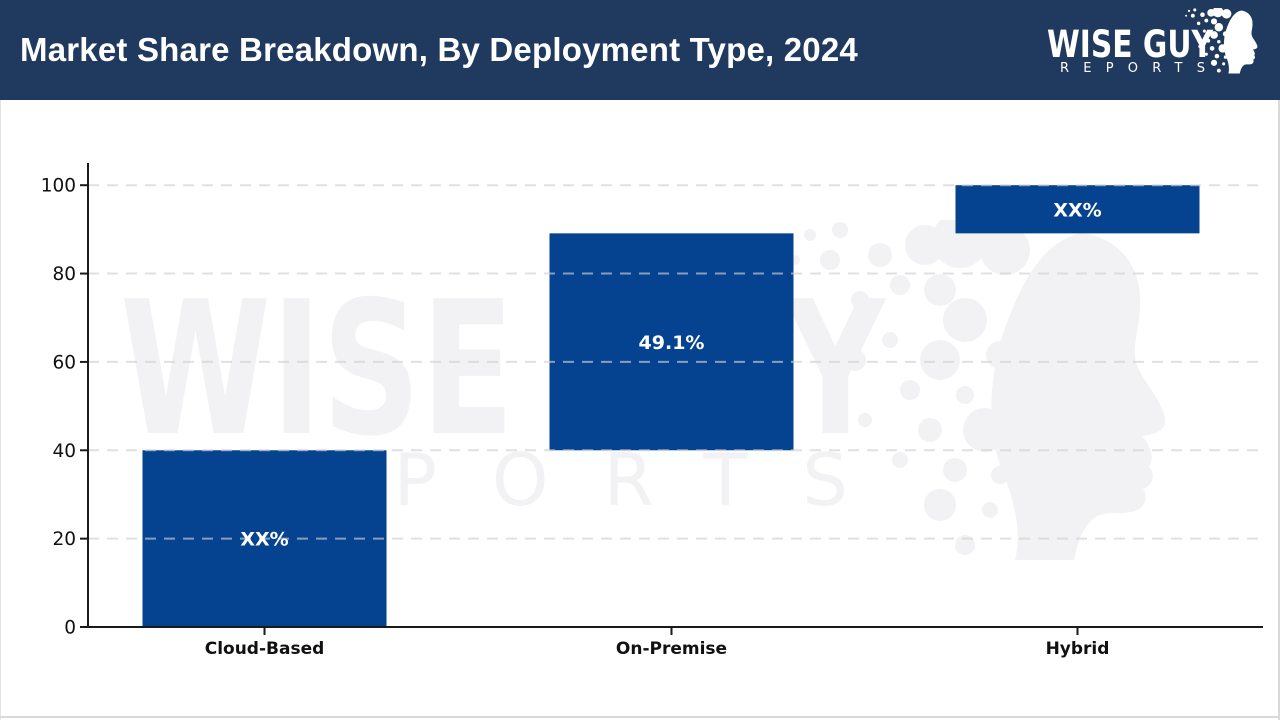  I want to click on bar-segment-hybrid, so click(1077, 209).